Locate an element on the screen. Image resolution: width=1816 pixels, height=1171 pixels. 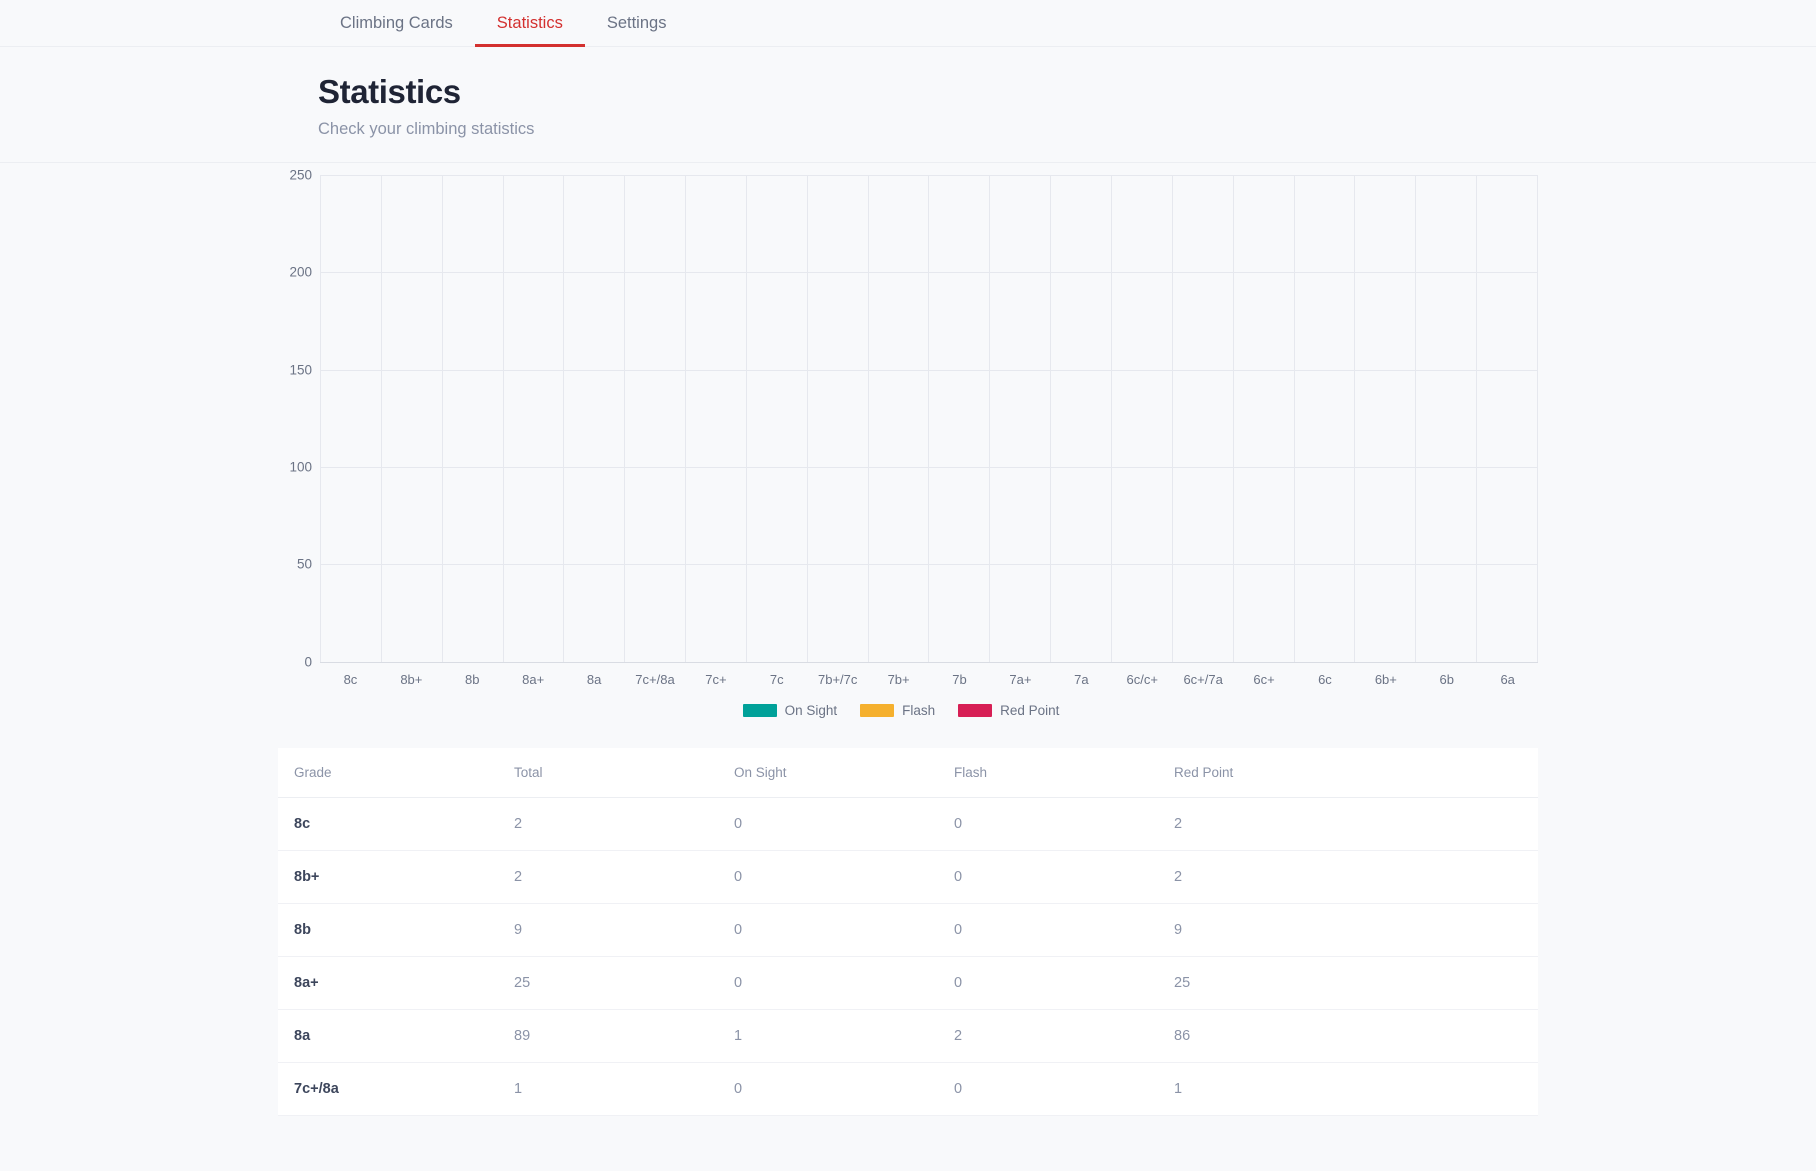
table-row: 8b+ 2 0 0 2 is located at coordinates (908, 877).